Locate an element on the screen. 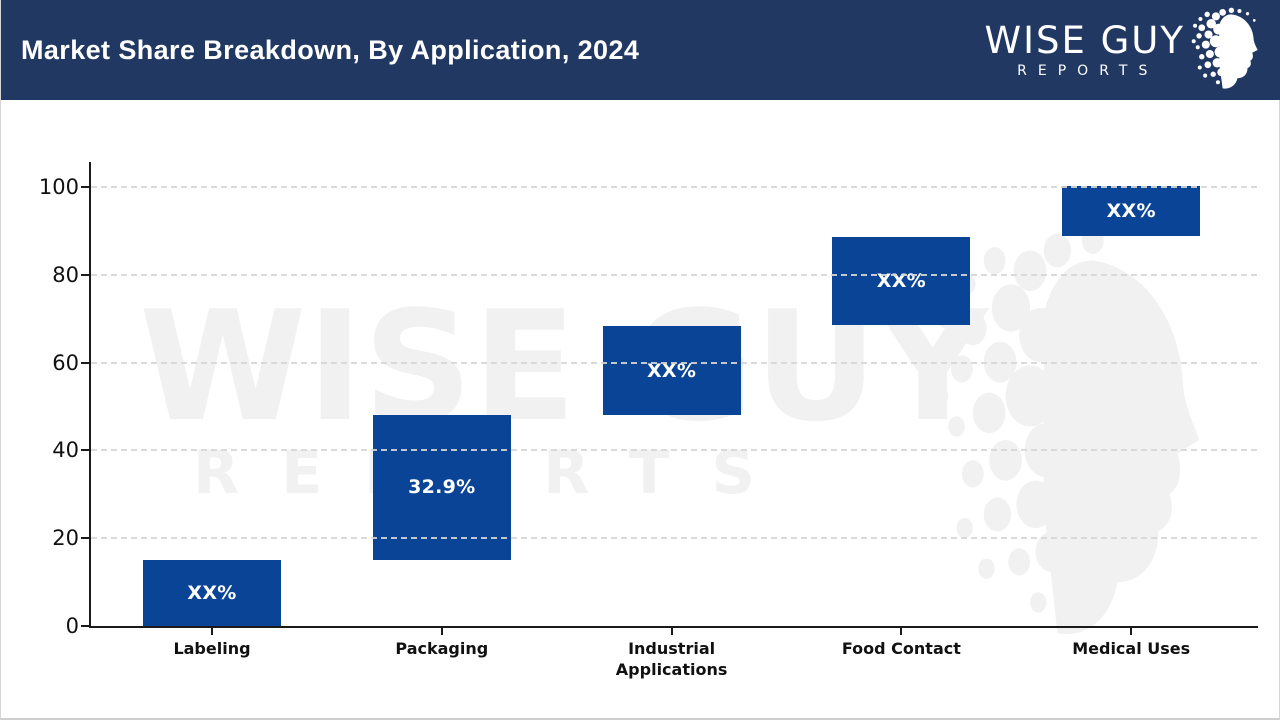  x-category-label-labeling: Labeling is located at coordinates (212, 648).